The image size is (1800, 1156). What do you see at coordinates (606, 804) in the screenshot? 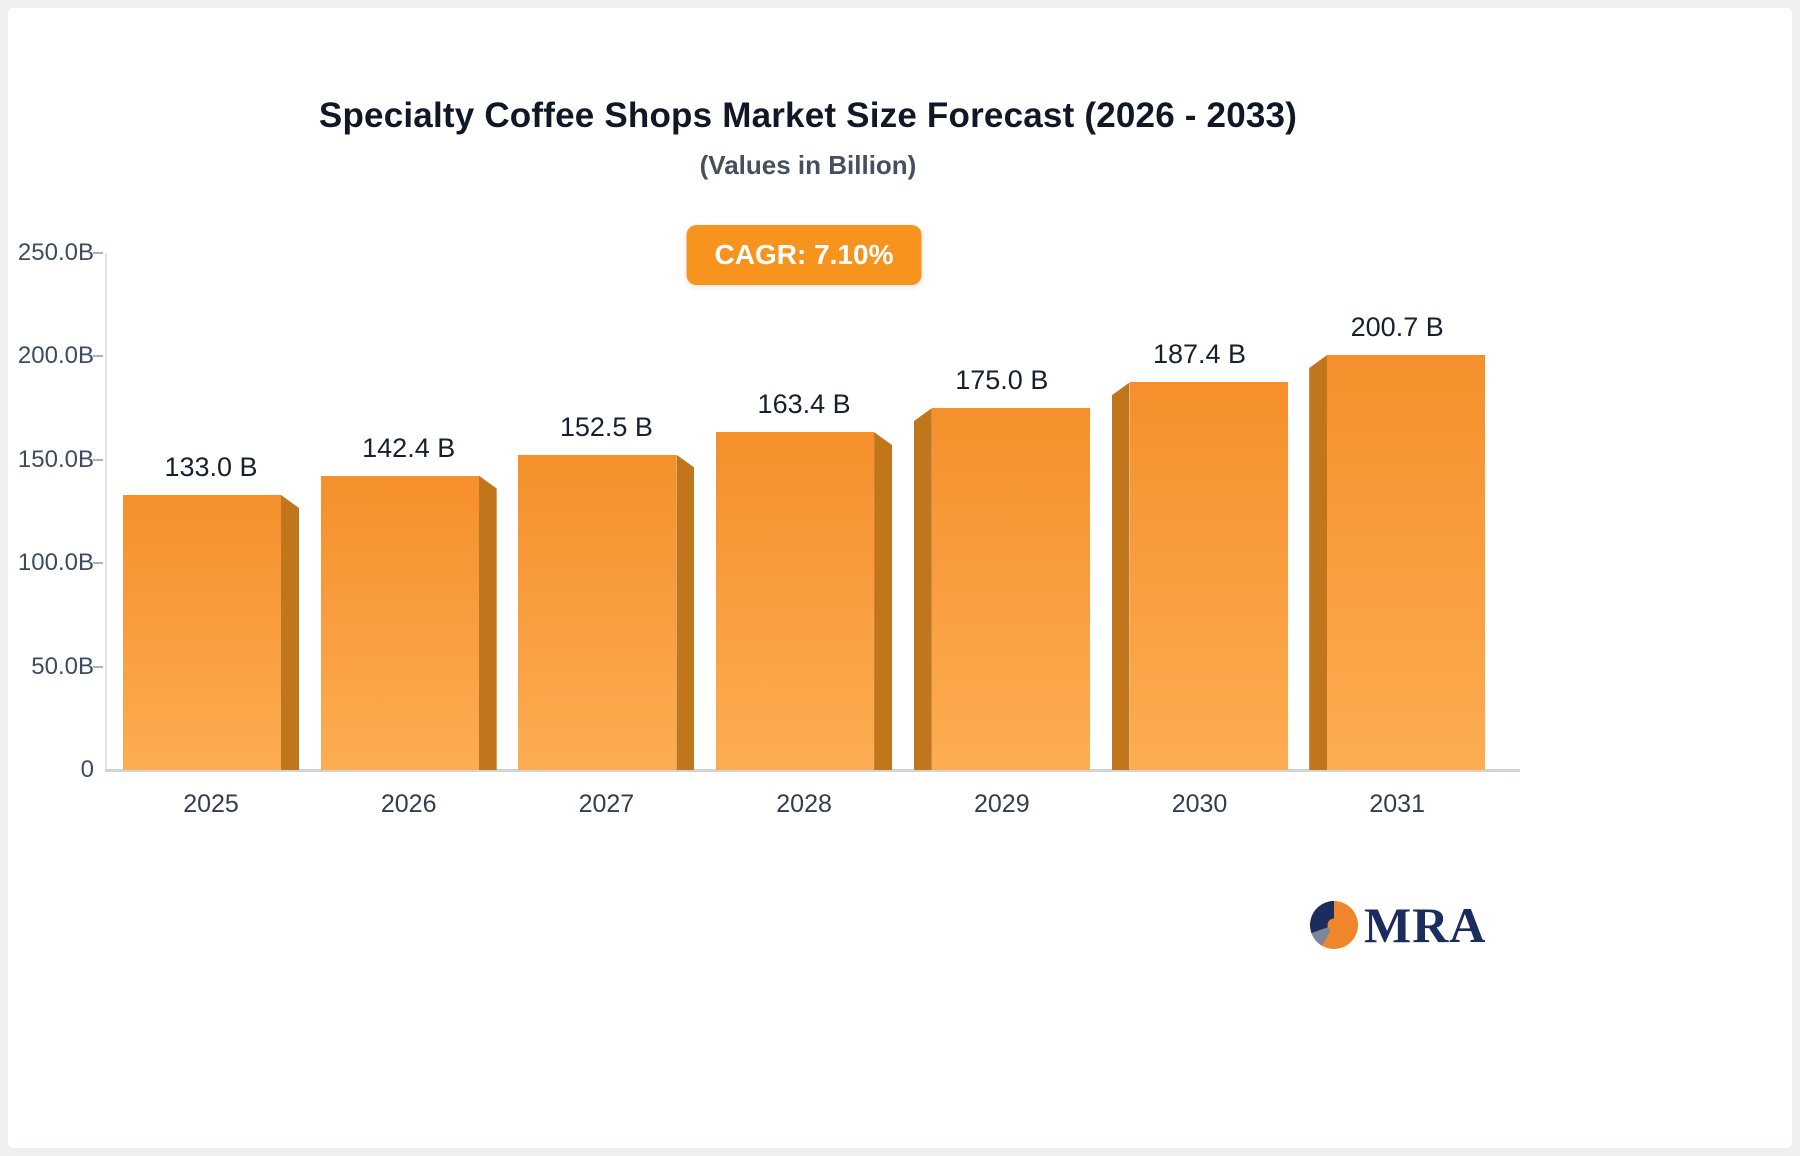
I see `x-tick-label: 2027` at bounding box center [606, 804].